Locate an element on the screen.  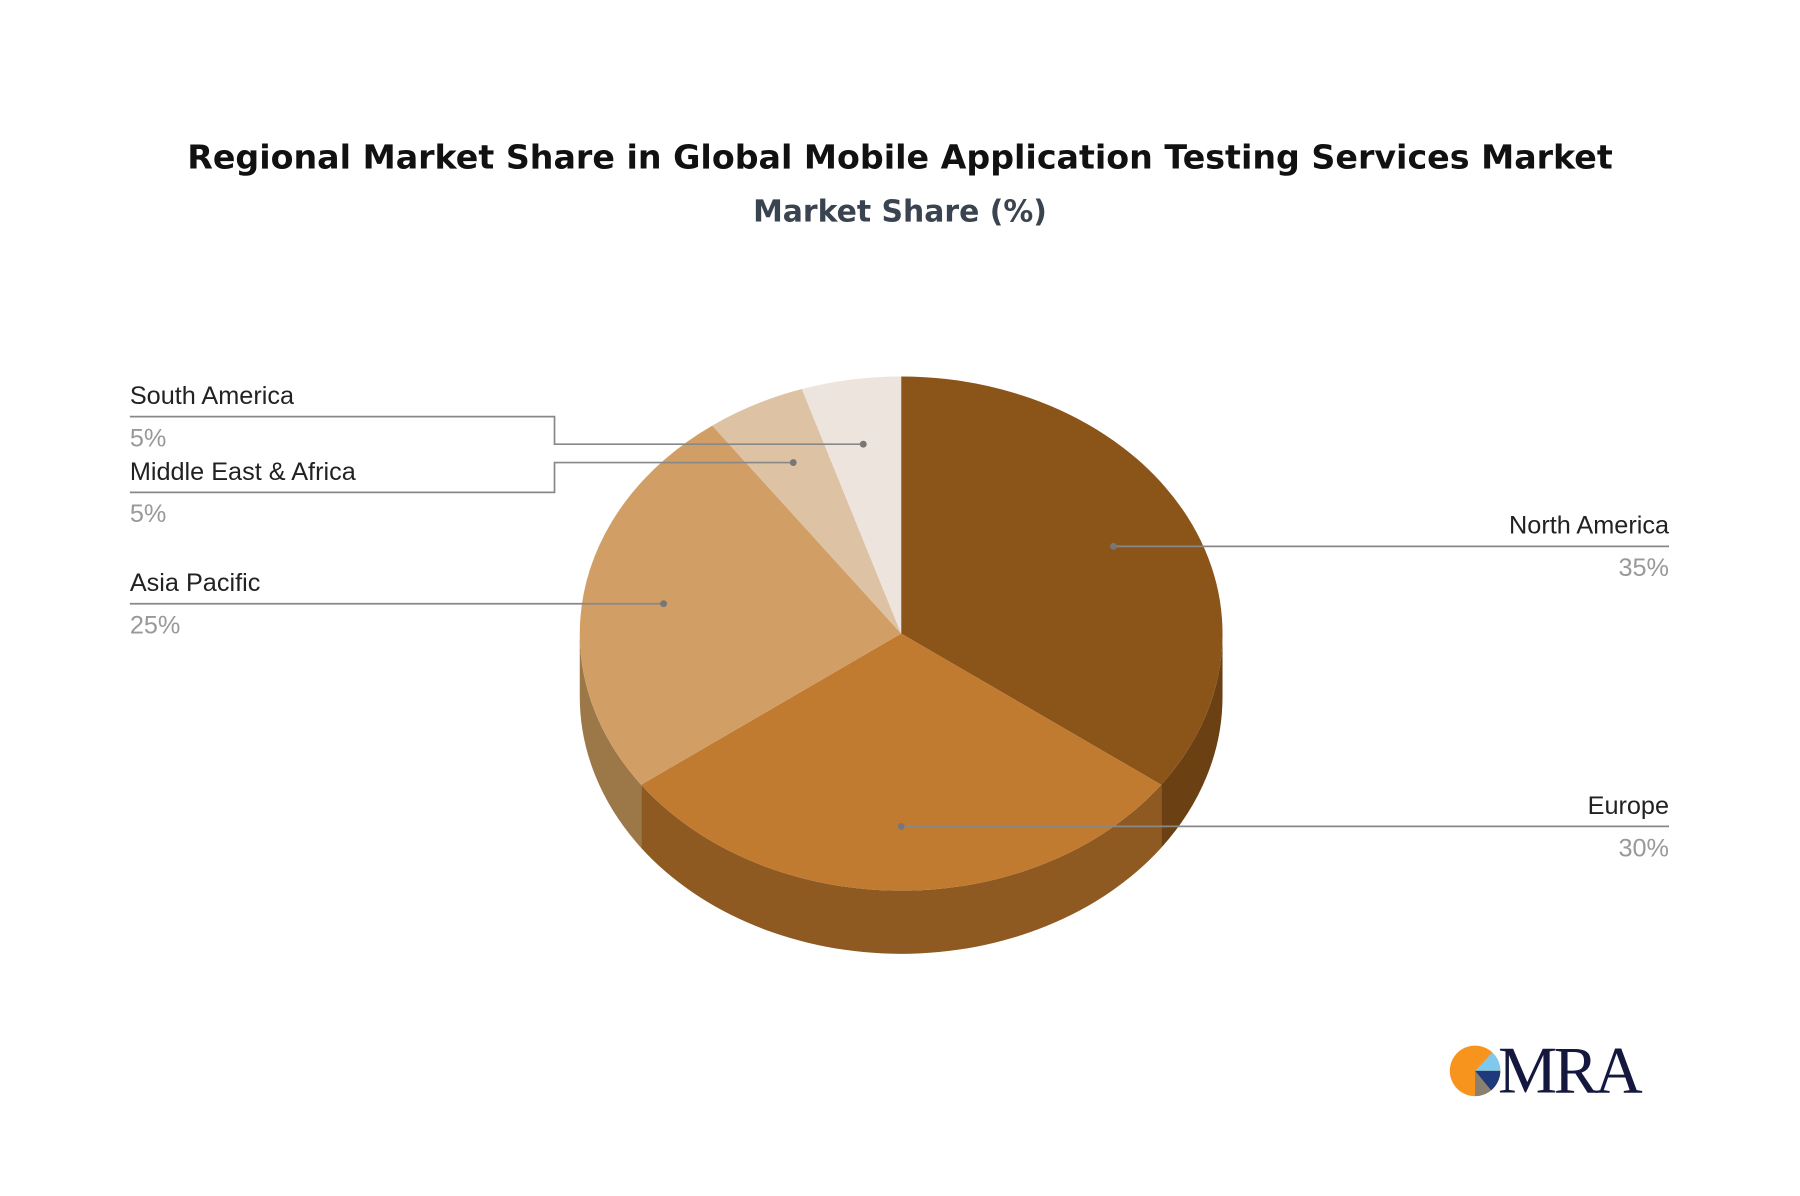
chart-subtitle: Market Share (%) is located at coordinates (900, 212).